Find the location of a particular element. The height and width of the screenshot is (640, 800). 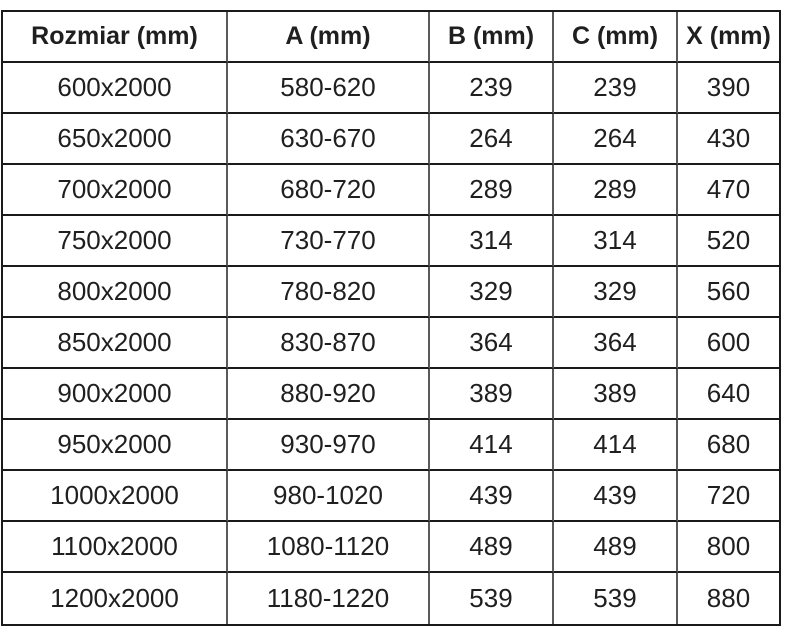

table-cell: 630-670 is located at coordinates (329, 139).